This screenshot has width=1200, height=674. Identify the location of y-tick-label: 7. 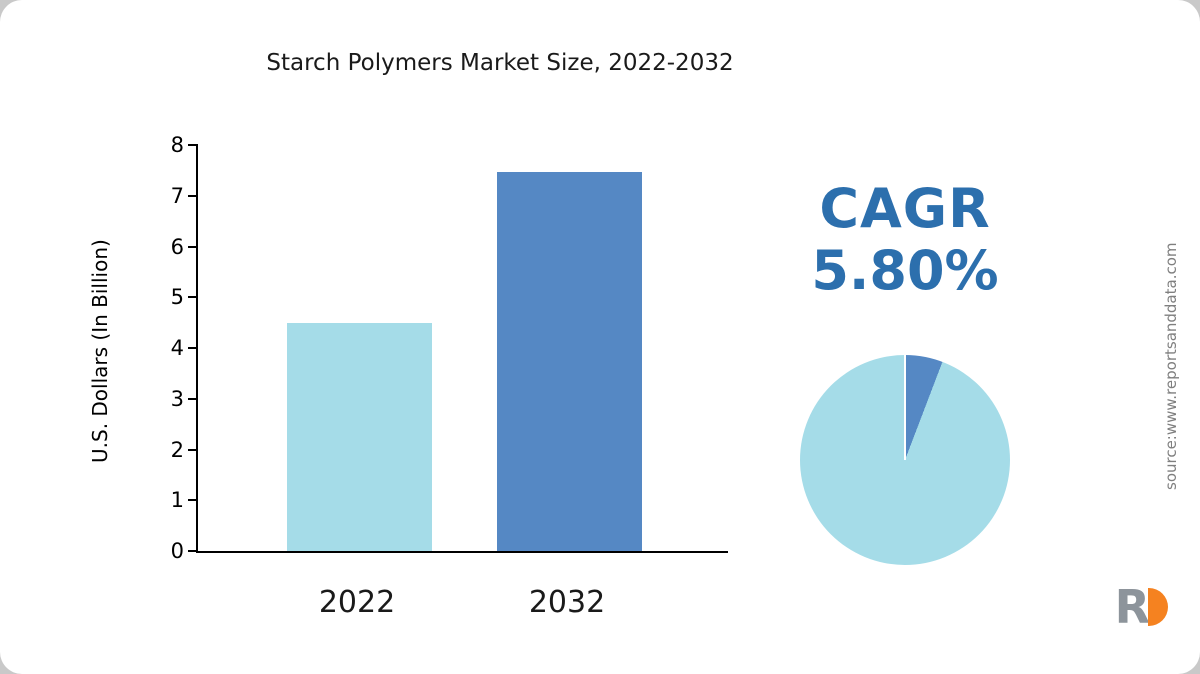
(177, 195).